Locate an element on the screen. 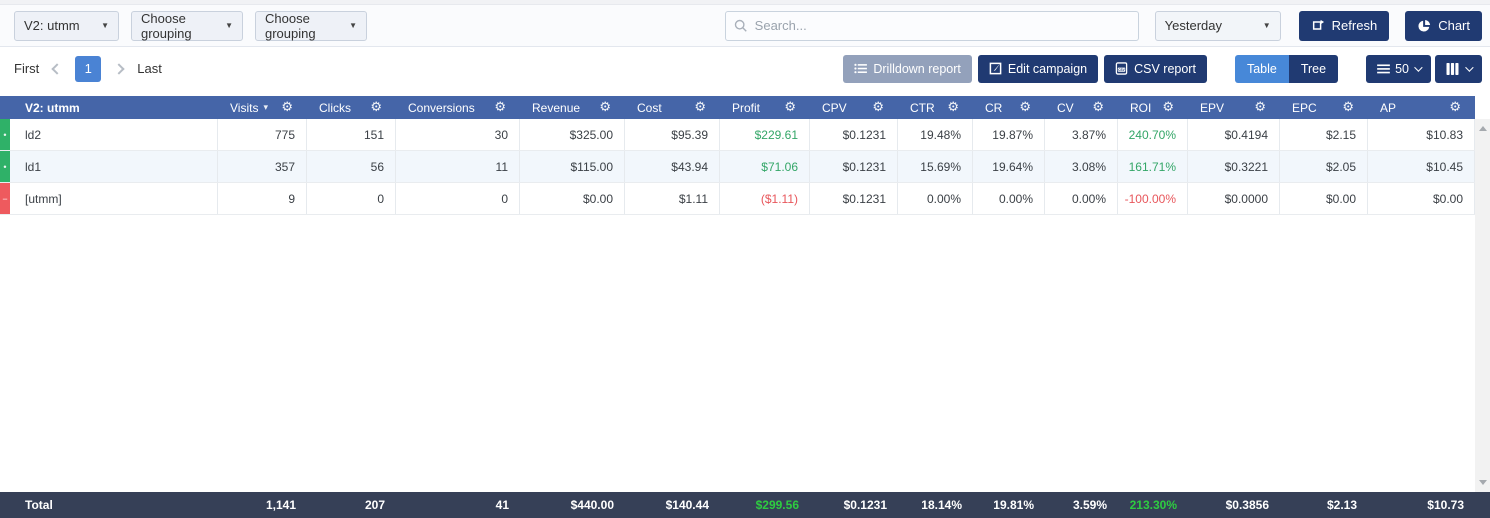  row-status-marker-negative: − is located at coordinates (5, 198).